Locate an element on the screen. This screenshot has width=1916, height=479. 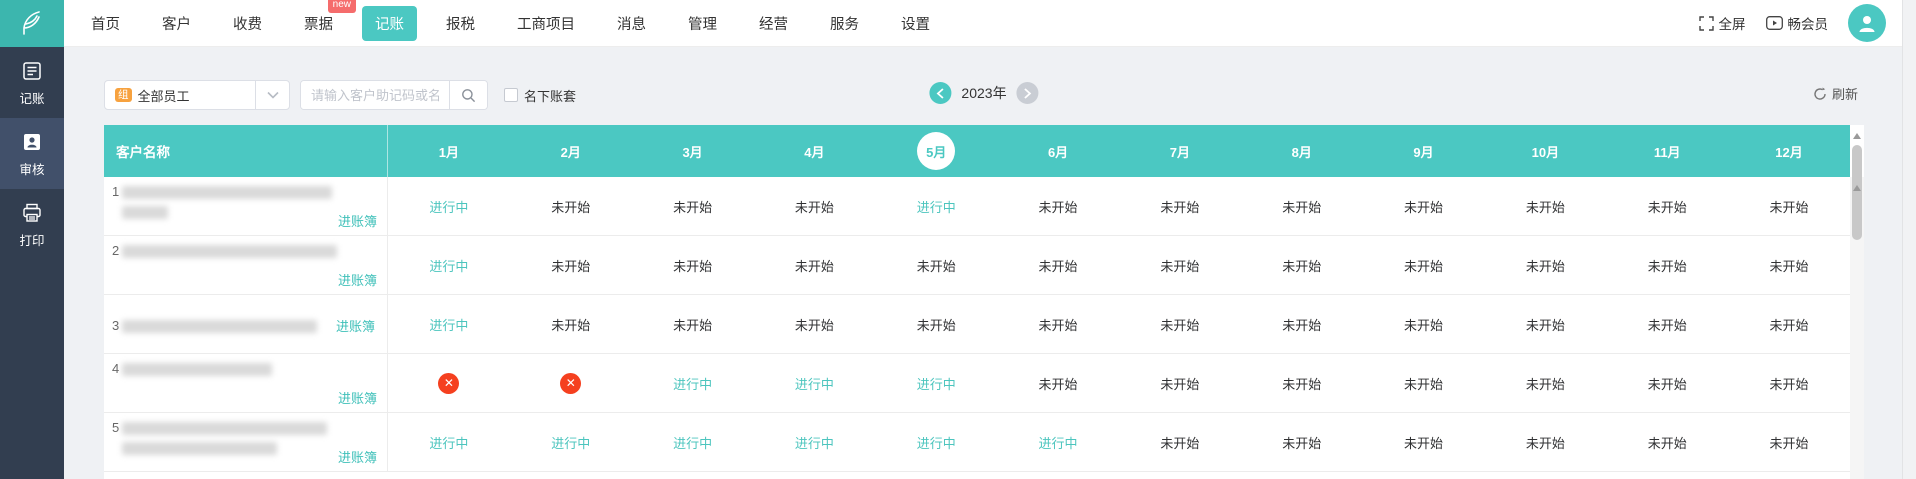
status-cell-7月: 未开始 is located at coordinates (1180, 206).